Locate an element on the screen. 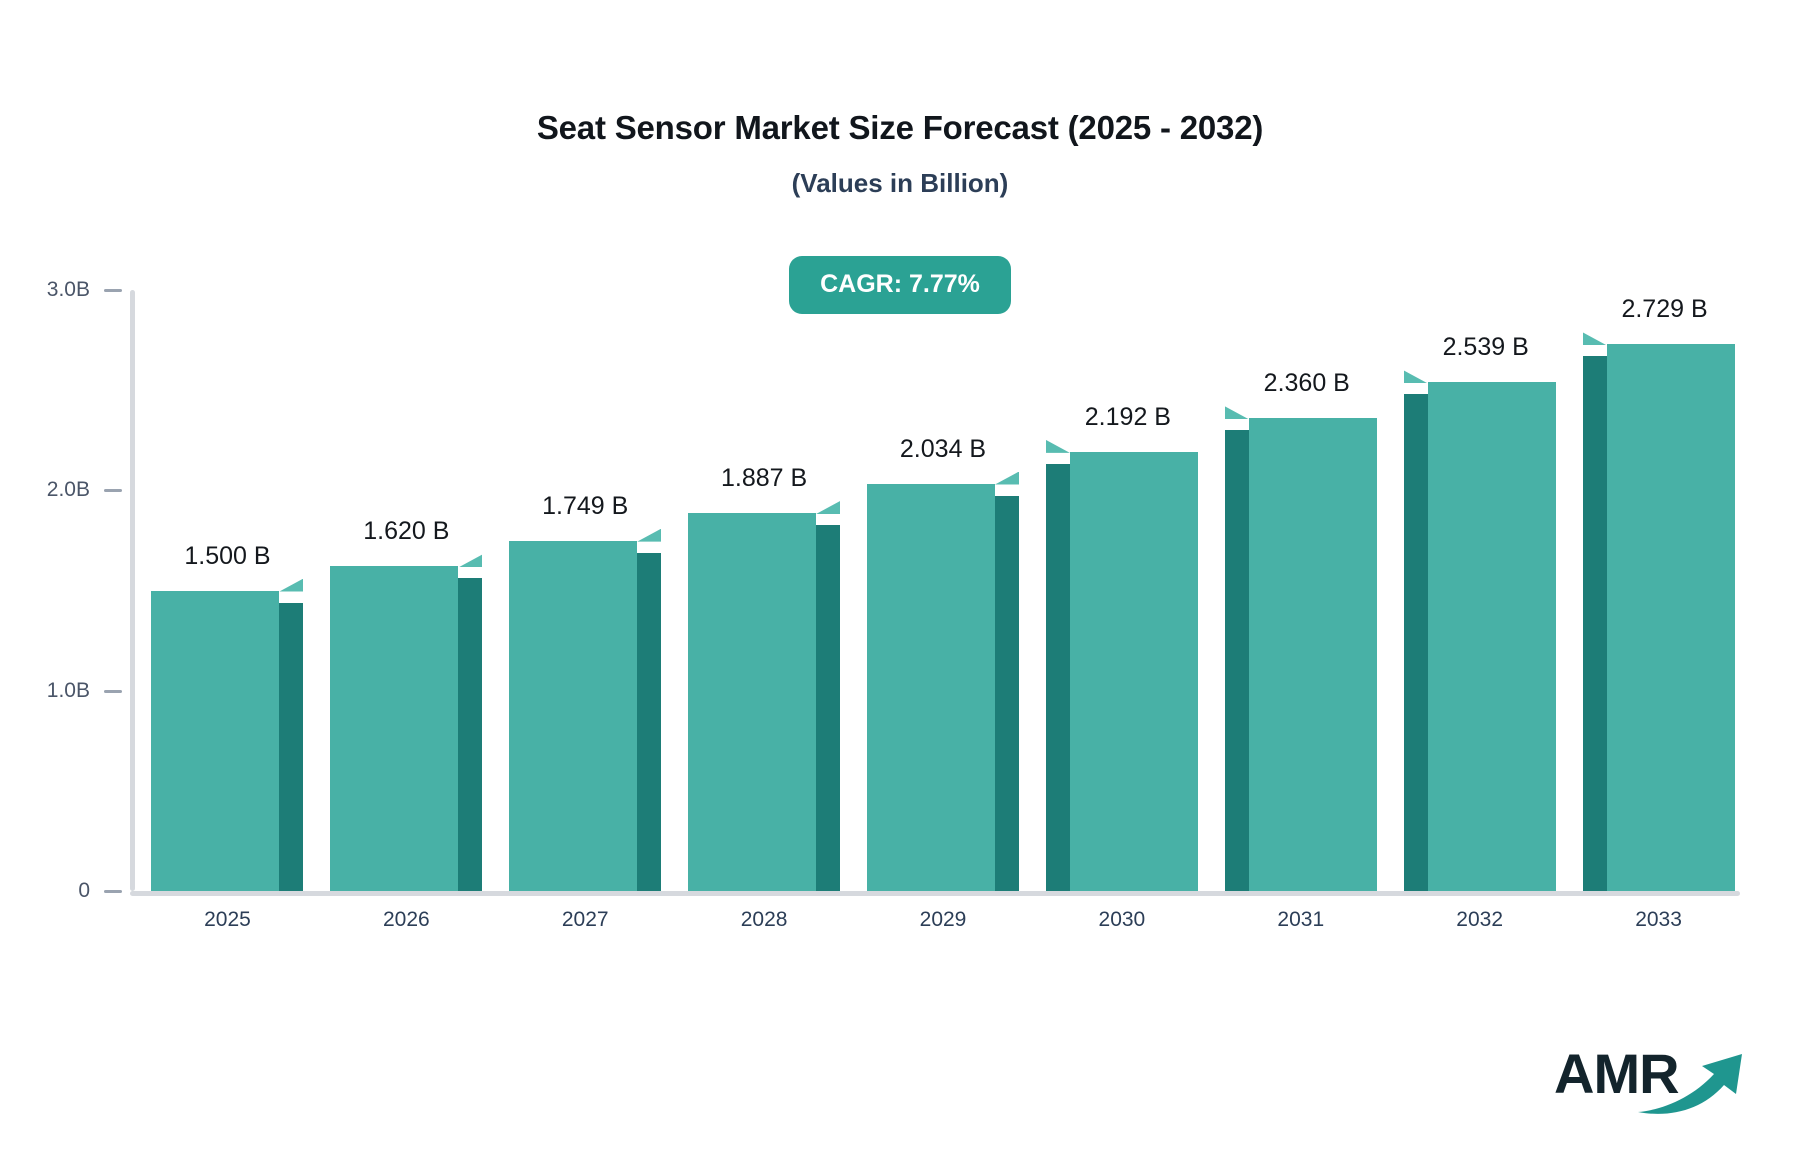 Image resolution: width=1800 pixels, height=1156 pixels. x-axis-label: 2028 is located at coordinates (764, 919).